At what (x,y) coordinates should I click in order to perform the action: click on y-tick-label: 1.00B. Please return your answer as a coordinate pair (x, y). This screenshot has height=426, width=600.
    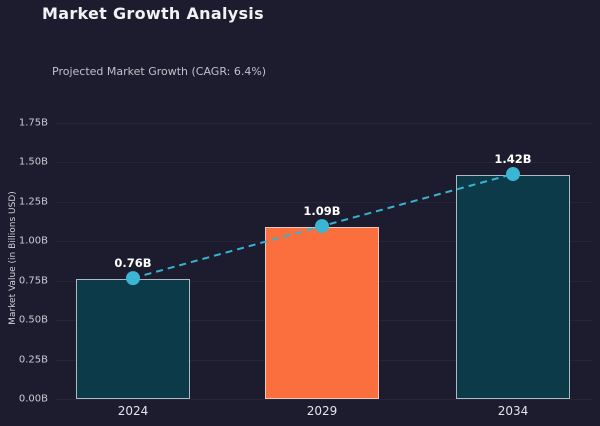
    Looking at the image, I should click on (33, 241).